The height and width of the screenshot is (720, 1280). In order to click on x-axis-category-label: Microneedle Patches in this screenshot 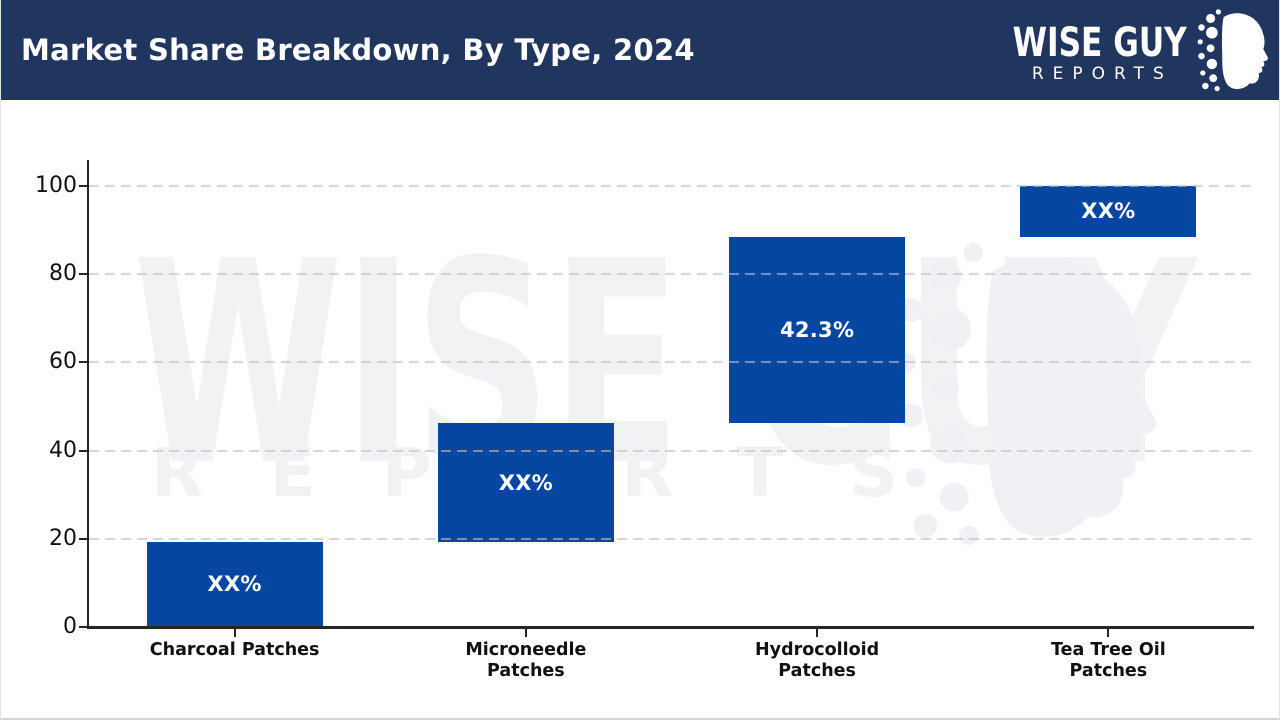, I will do `click(526, 661)`.